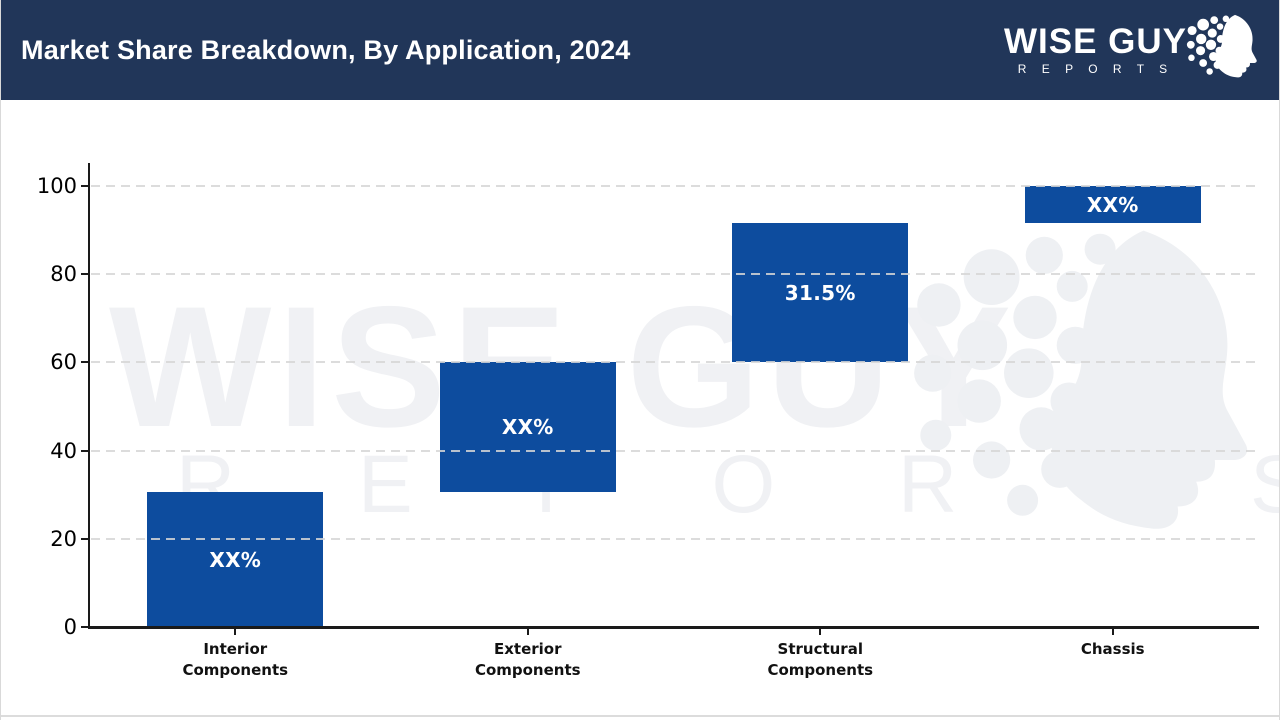 Image resolution: width=1280 pixels, height=720 pixels. I want to click on x-axis-line, so click(673, 627).